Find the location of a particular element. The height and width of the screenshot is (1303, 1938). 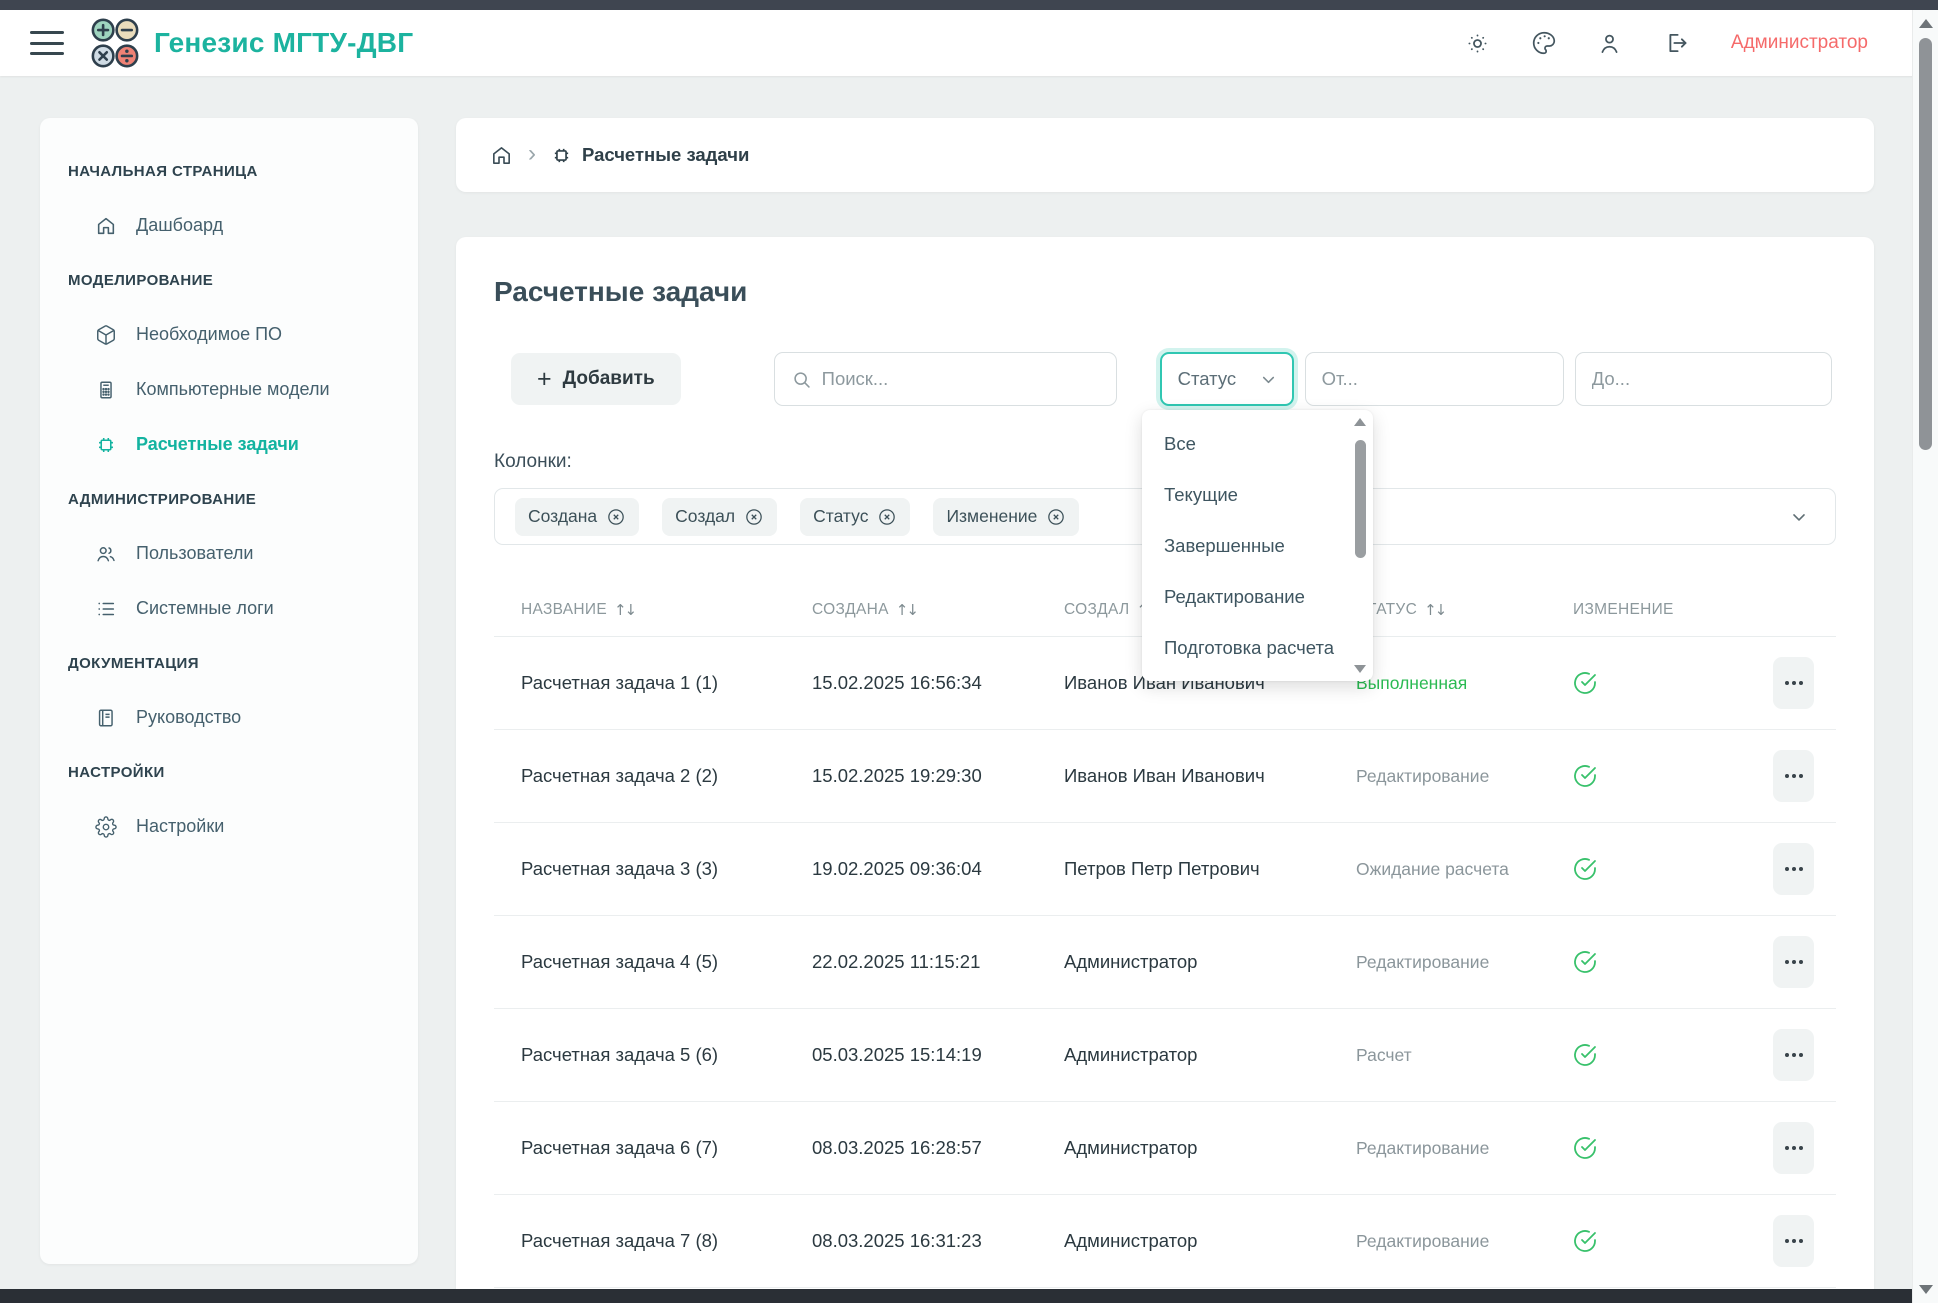

date-from-input is located at coordinates (1434, 379).